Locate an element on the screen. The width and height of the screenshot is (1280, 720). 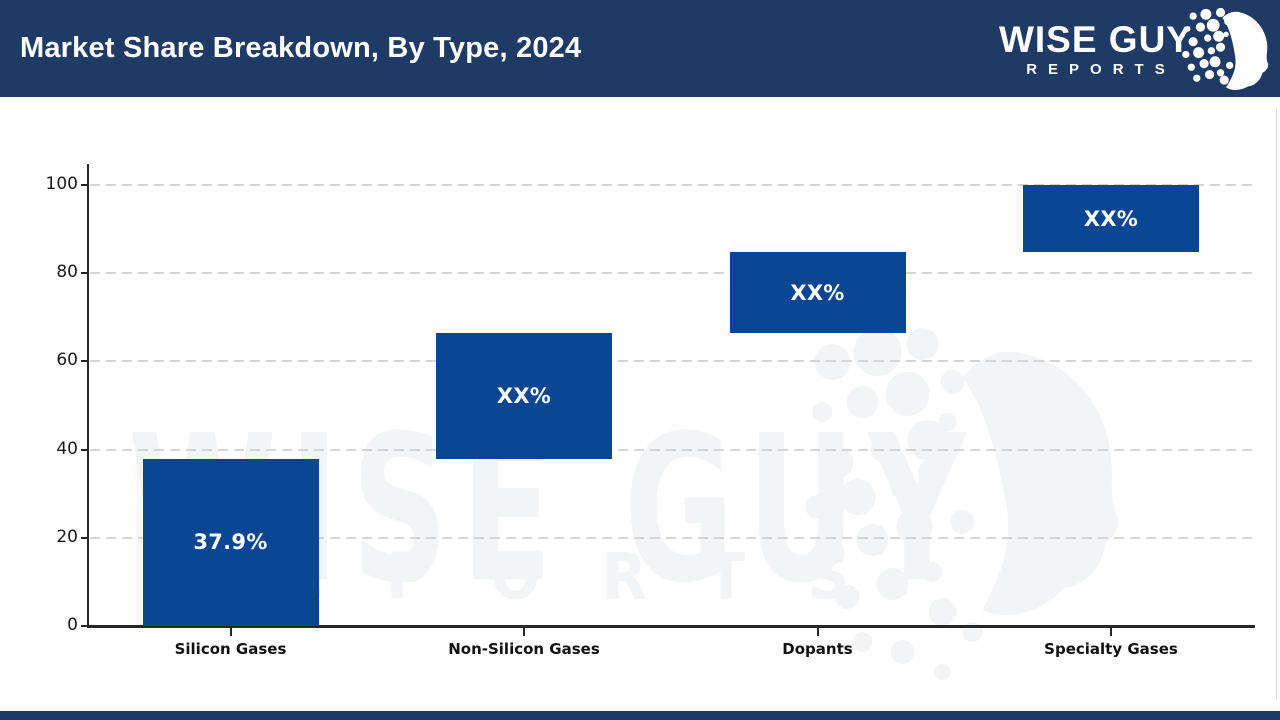
bar-dopants: XX% is located at coordinates (817, 293).